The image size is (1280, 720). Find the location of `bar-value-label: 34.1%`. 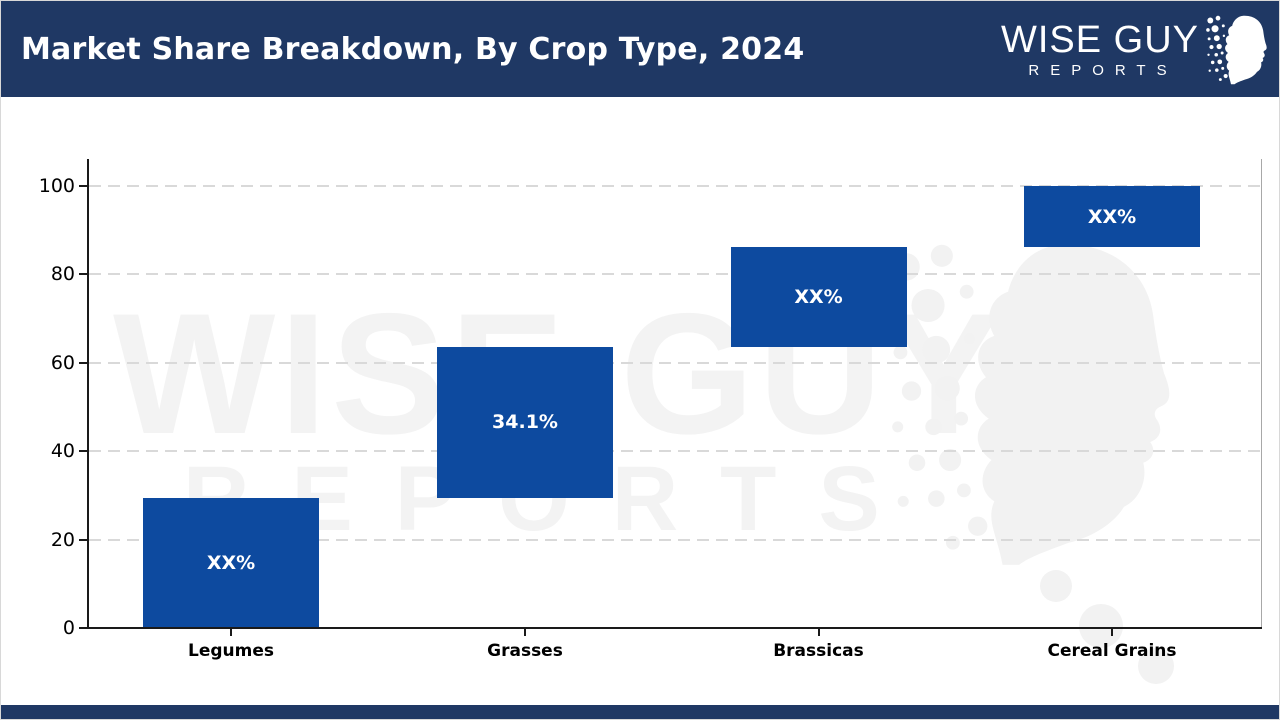

bar-value-label: 34.1% is located at coordinates (525, 422).